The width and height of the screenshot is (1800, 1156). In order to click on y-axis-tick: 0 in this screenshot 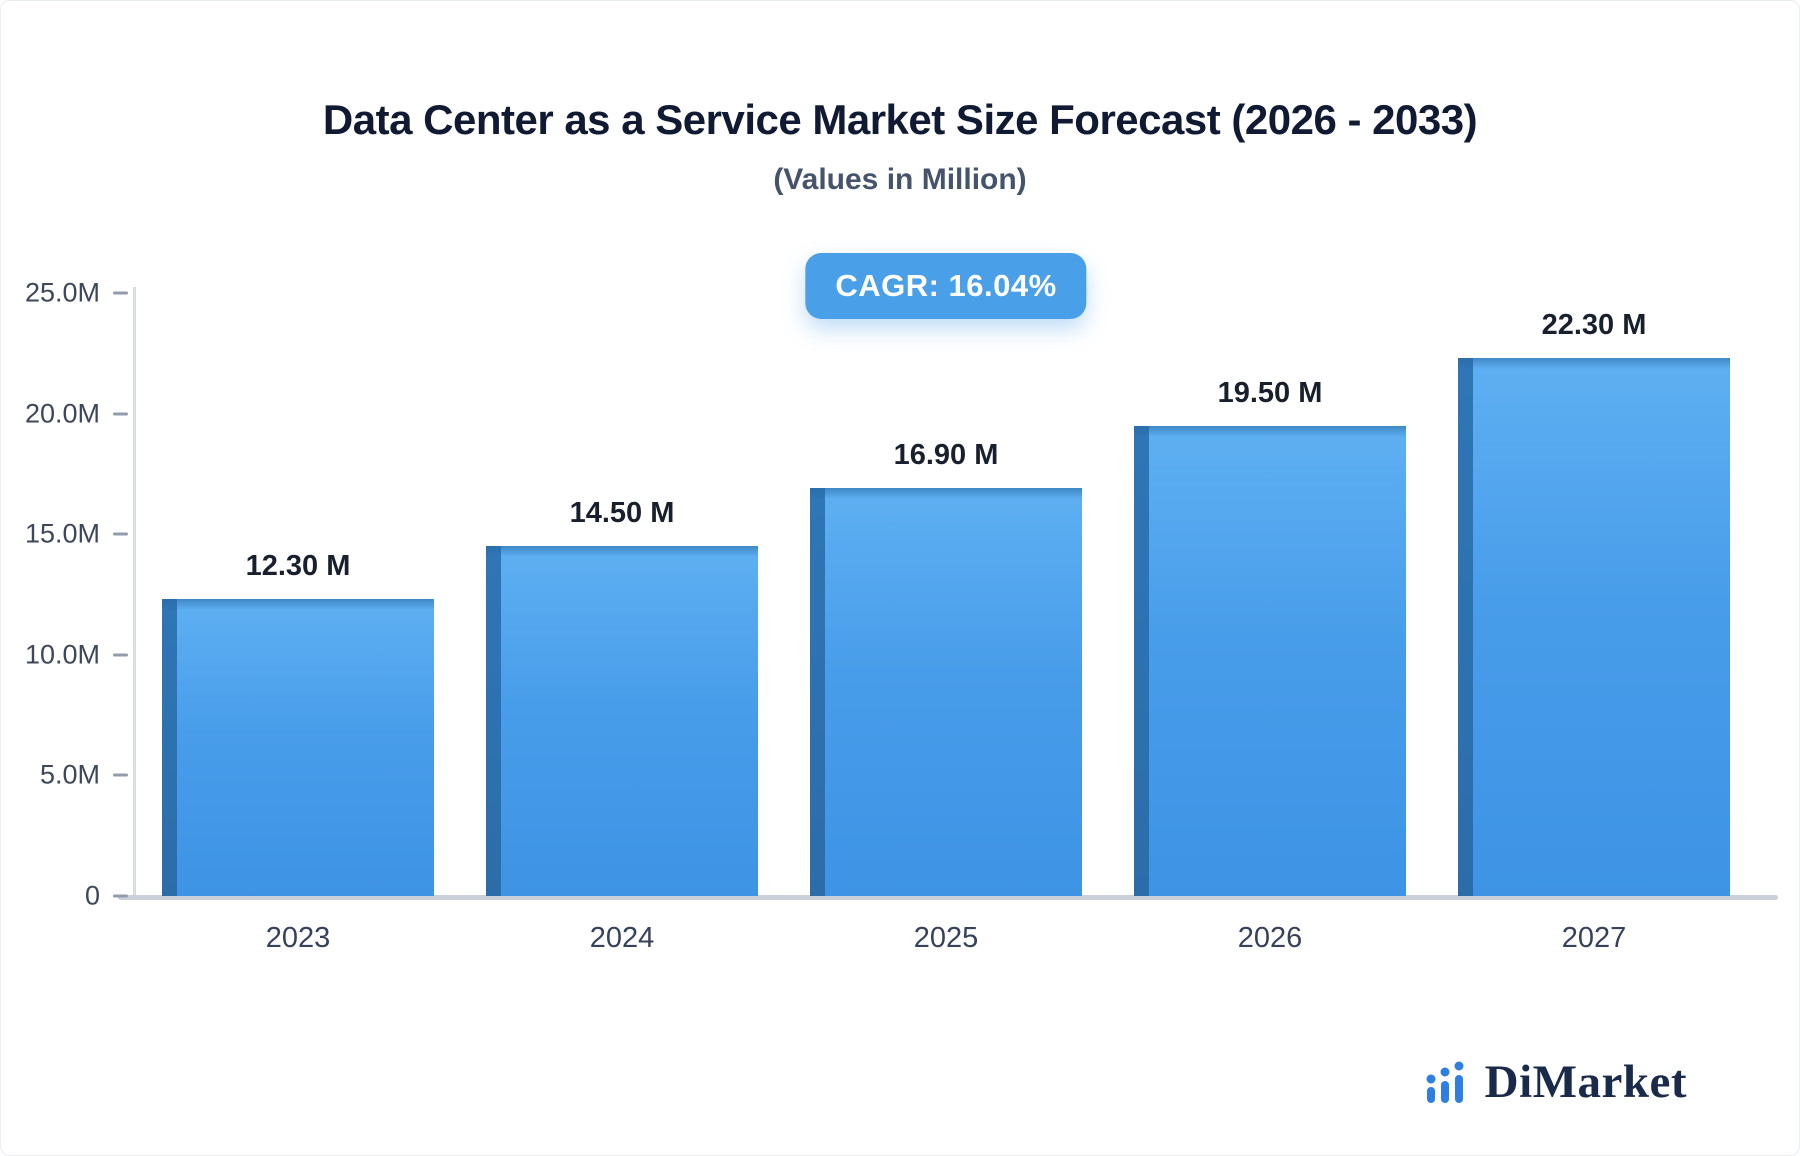, I will do `click(106, 896)`.